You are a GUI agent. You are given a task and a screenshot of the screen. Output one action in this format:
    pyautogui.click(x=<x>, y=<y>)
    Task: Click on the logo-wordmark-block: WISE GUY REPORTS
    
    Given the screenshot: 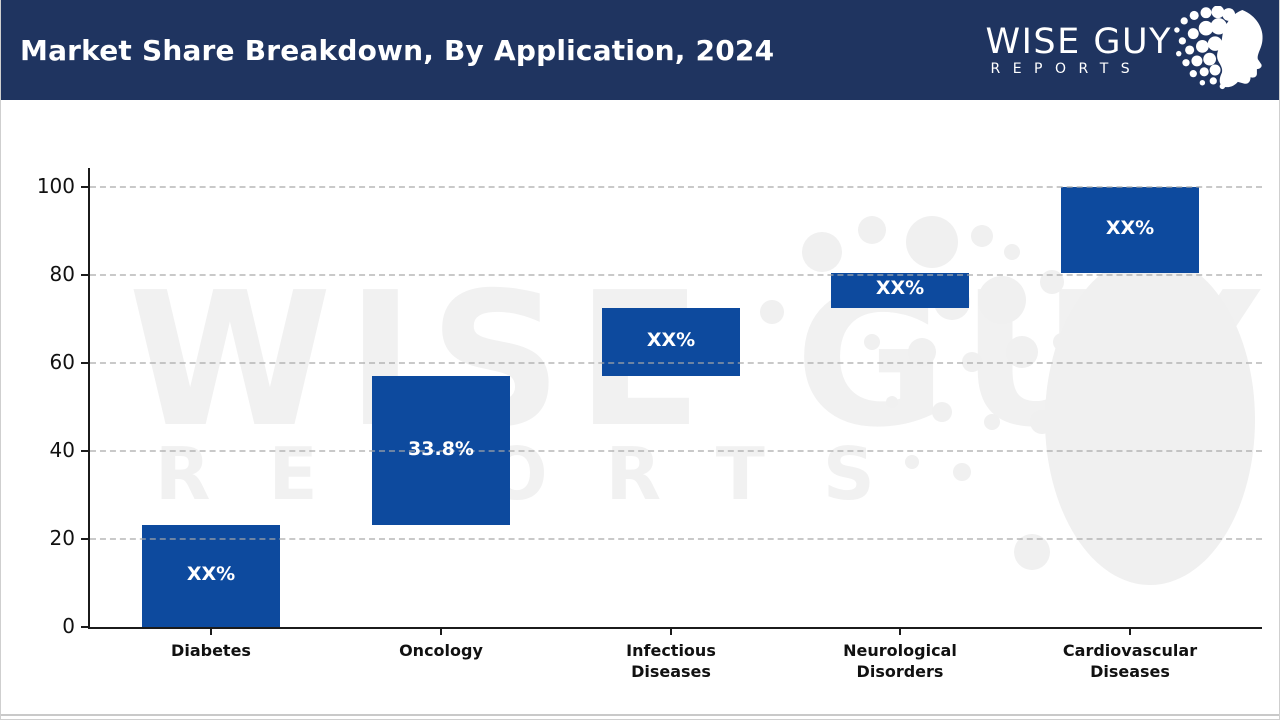 What is the action you would take?
    pyautogui.click(x=1078, y=50)
    